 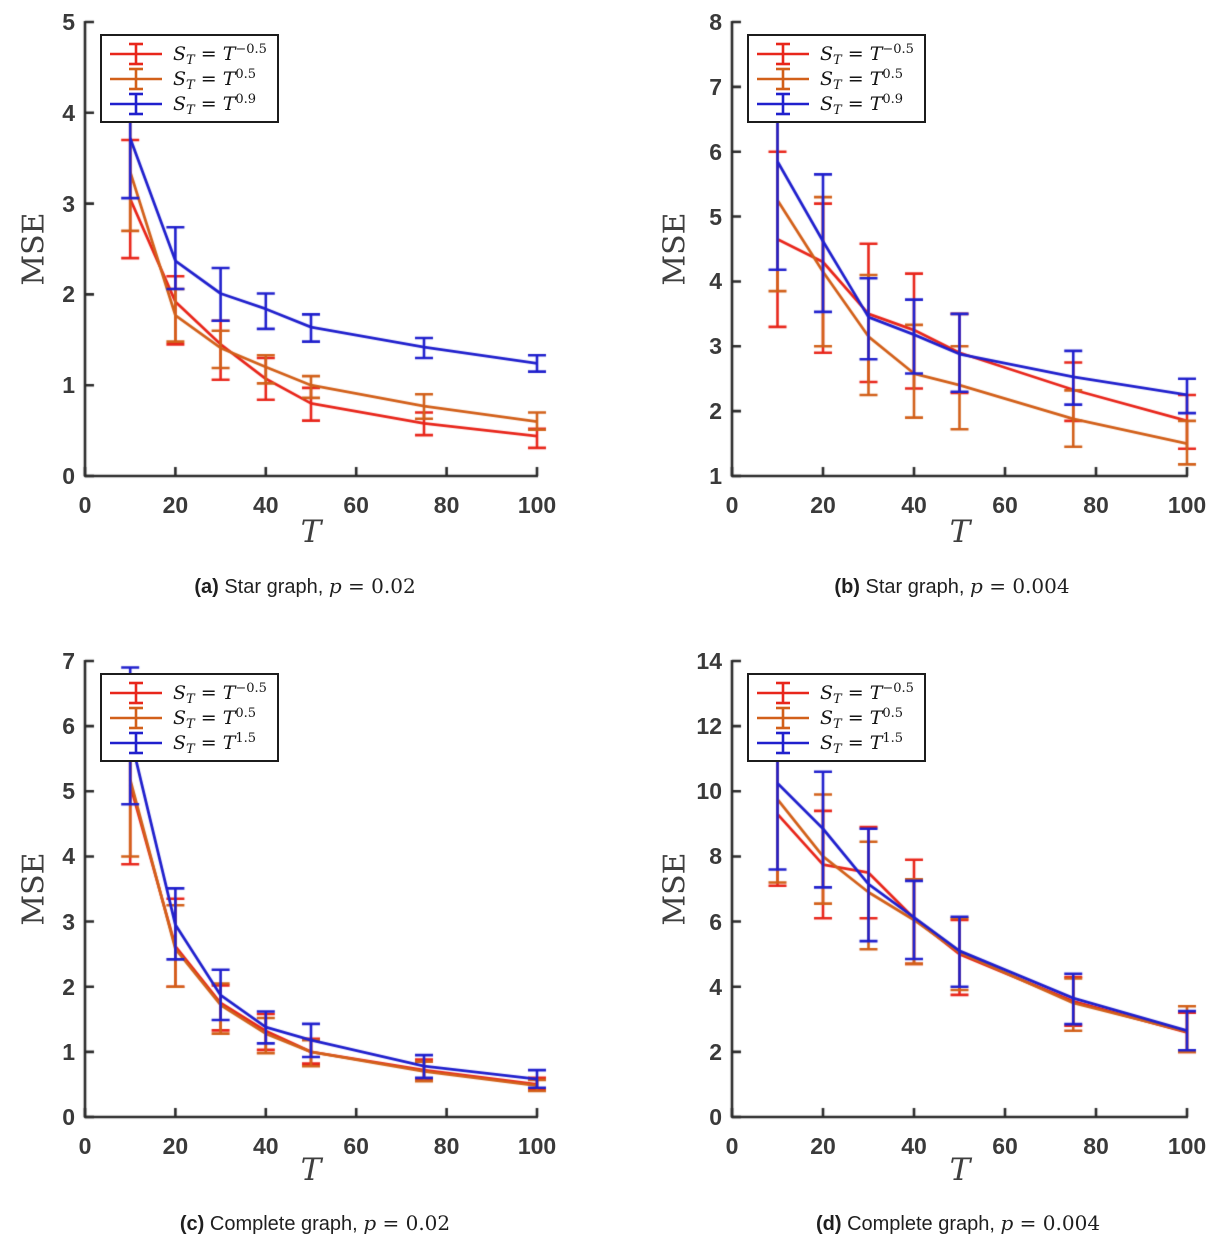 What do you see at coordinates (34, 249) in the screenshot?
I see `y-axis-label-a: MSE` at bounding box center [34, 249].